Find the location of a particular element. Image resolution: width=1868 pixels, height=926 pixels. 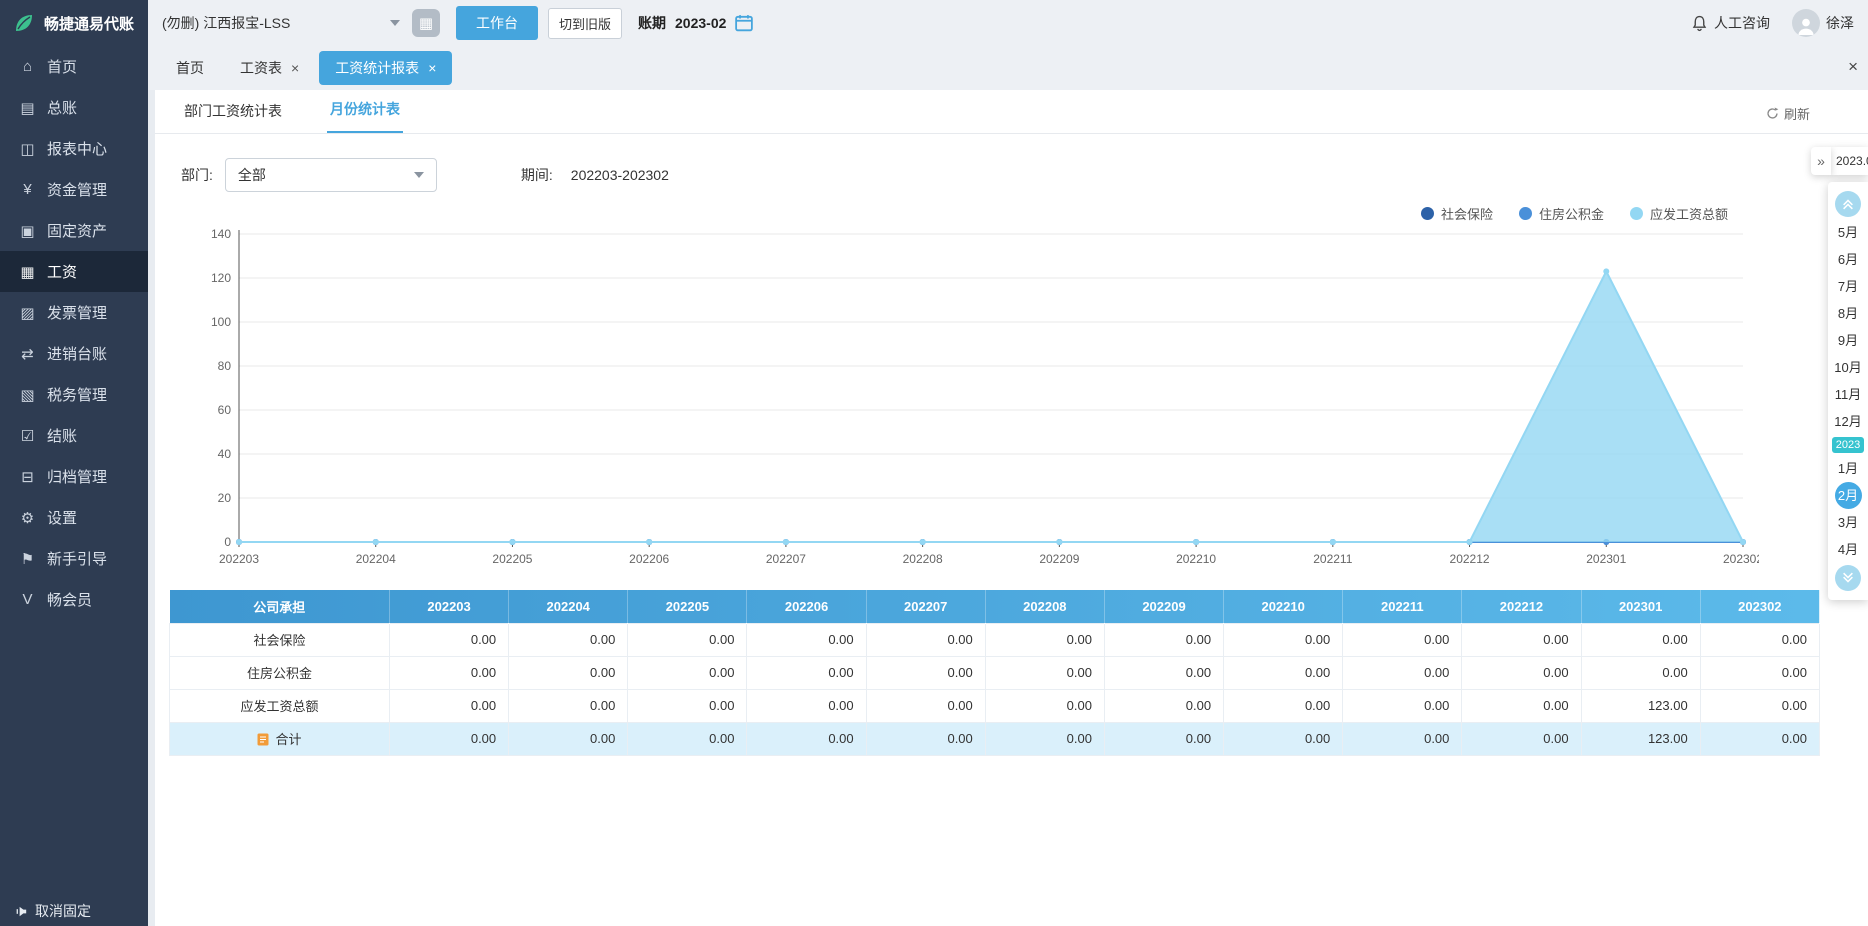

refresh-icon is located at coordinates (1773, 113).